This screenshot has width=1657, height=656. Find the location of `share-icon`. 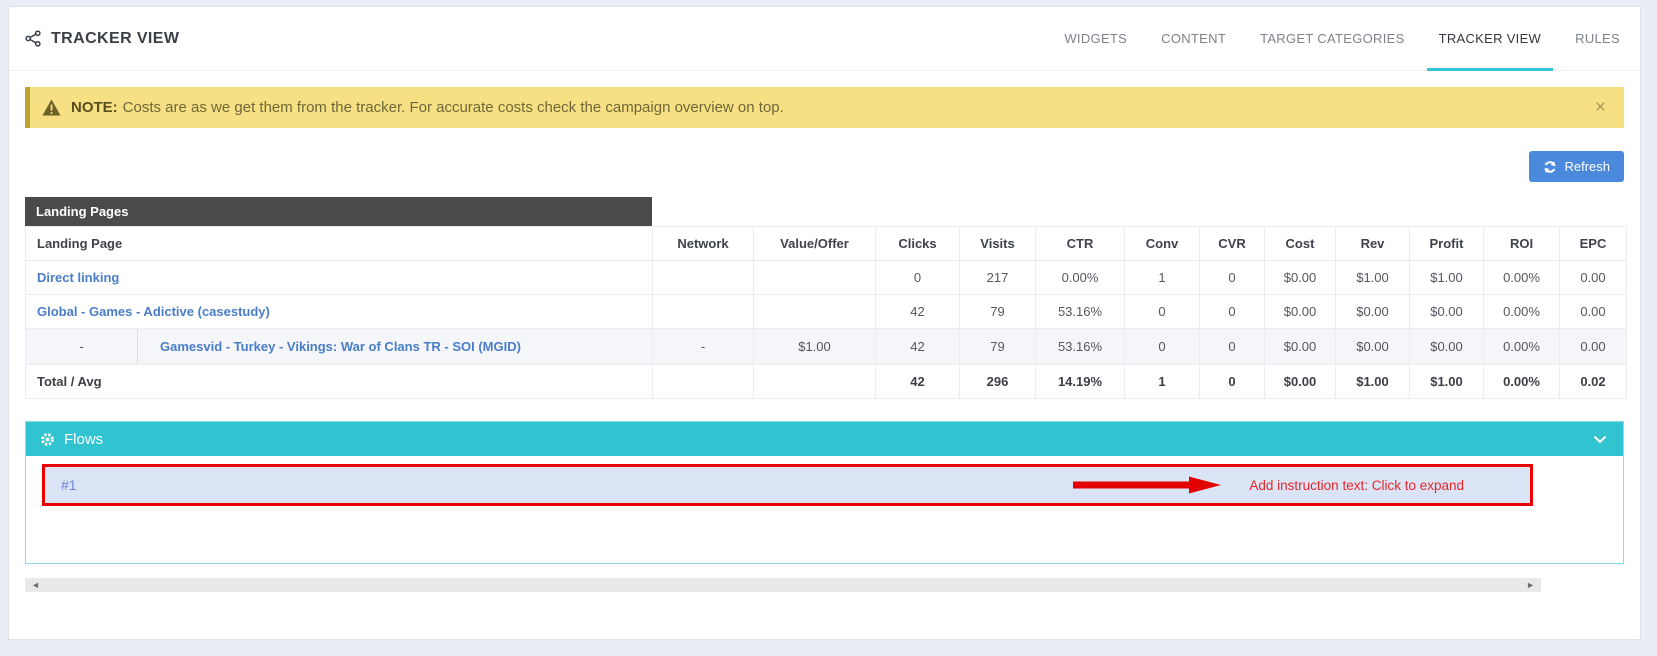

share-icon is located at coordinates (33, 38).